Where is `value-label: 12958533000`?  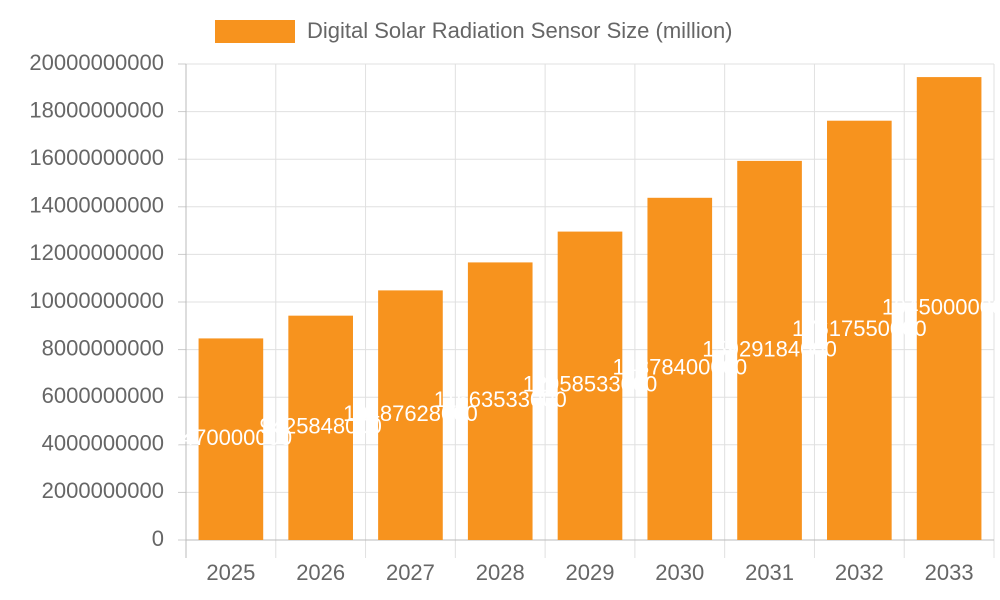 value-label: 12958533000 is located at coordinates (590, 384).